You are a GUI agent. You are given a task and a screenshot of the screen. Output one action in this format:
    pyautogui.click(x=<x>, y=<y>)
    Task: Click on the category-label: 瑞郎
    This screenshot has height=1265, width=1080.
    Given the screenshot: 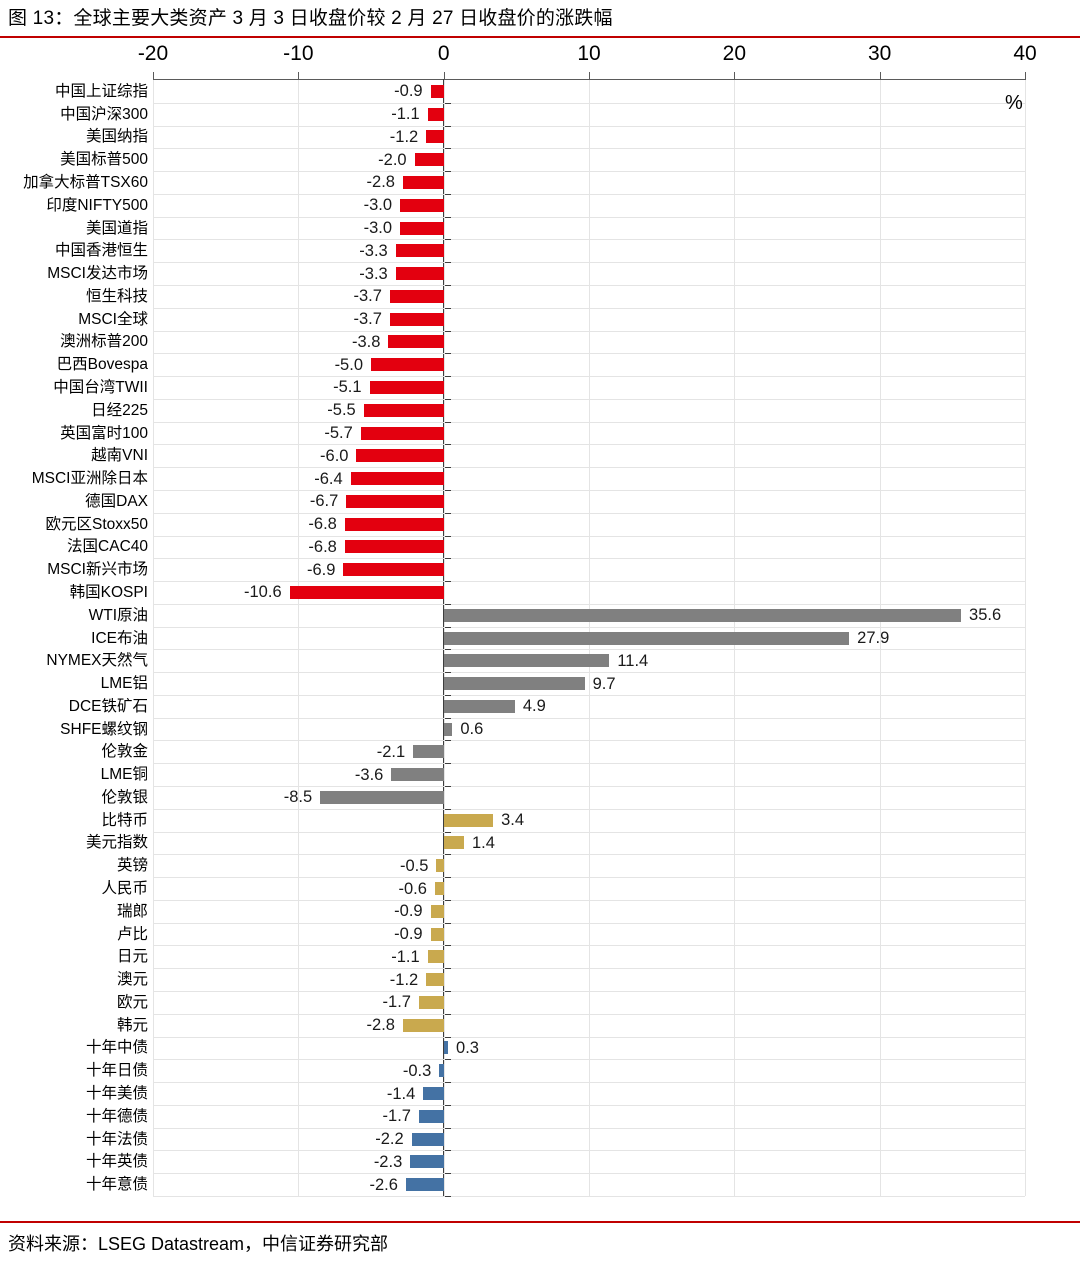 What is the action you would take?
    pyautogui.click(x=132, y=911)
    